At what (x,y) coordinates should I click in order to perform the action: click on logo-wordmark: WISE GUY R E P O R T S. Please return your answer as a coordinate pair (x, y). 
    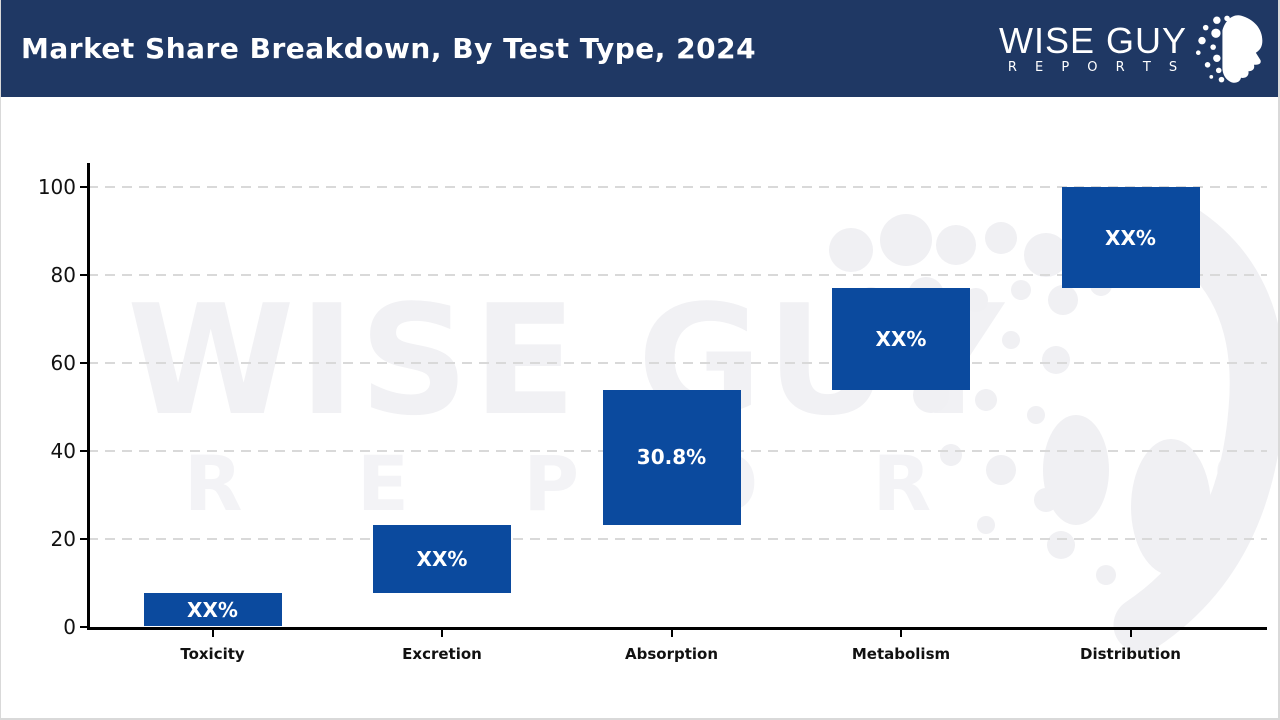
    Looking at the image, I should click on (1092, 47).